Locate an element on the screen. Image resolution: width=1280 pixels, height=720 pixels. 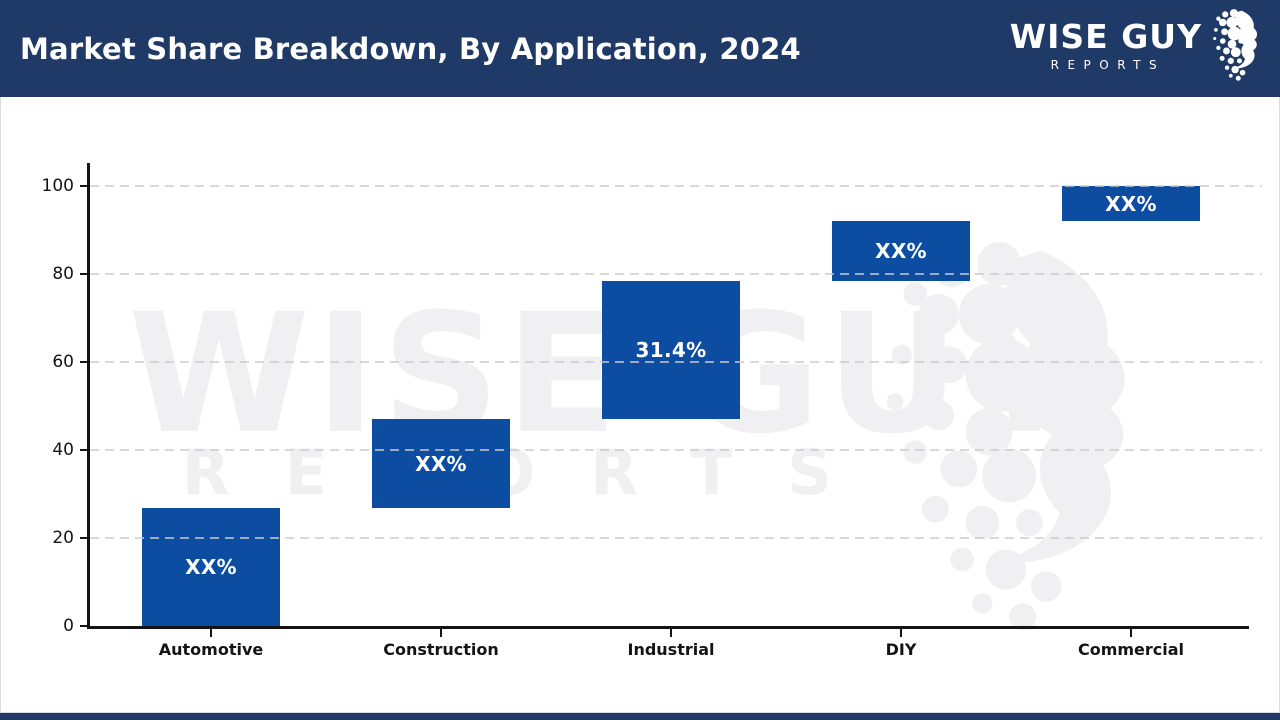
x-axis-line is located at coordinates (668, 627).